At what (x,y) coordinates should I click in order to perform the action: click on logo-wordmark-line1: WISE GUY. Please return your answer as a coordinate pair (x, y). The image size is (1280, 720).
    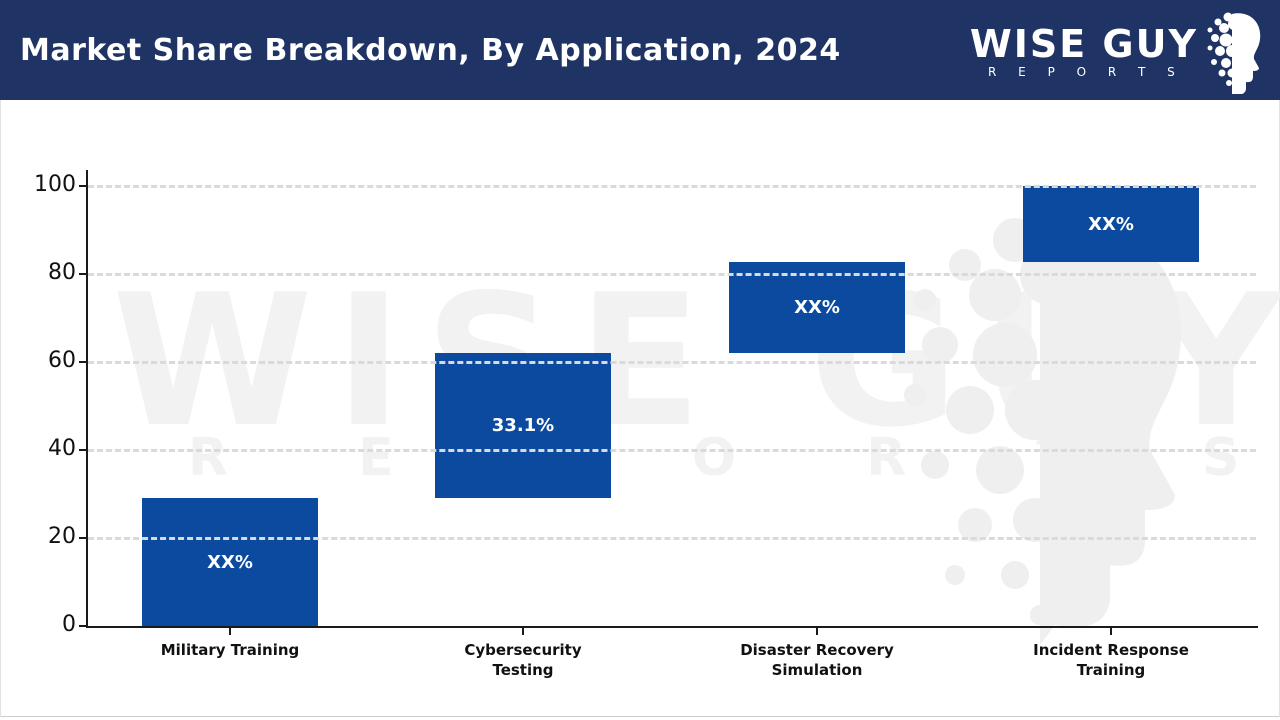
    Looking at the image, I should click on (1083, 43).